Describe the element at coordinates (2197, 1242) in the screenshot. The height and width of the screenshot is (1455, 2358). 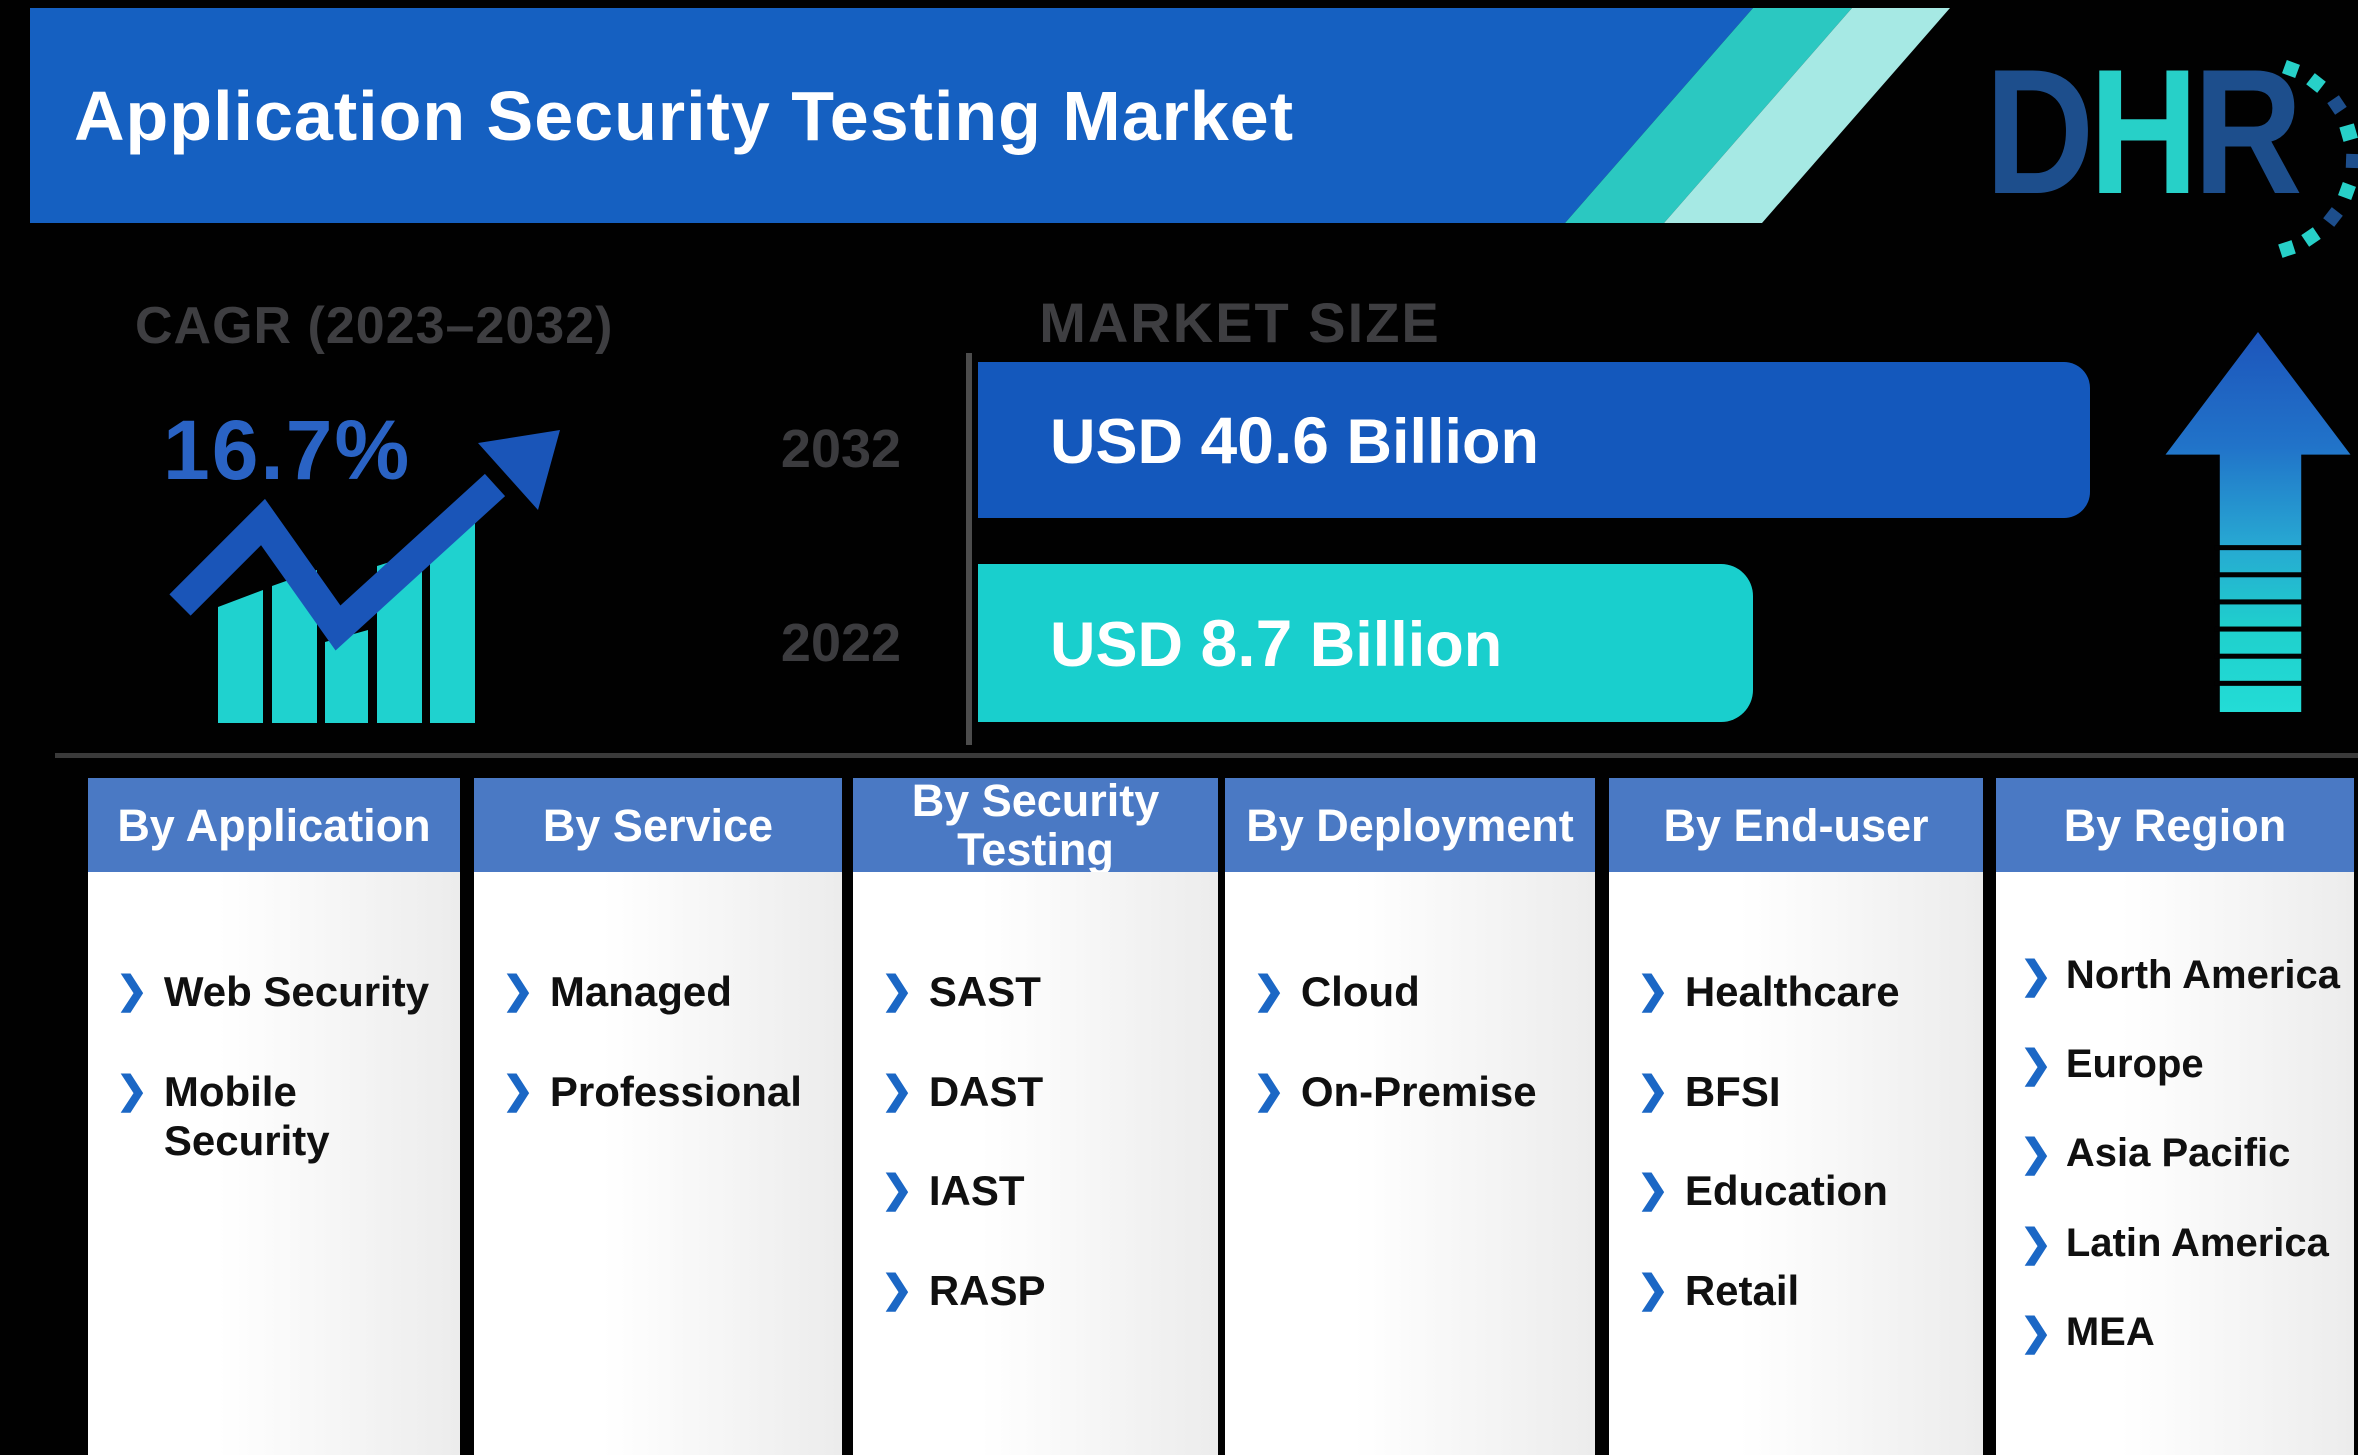
I see `list-item-label: Latin America` at that location.